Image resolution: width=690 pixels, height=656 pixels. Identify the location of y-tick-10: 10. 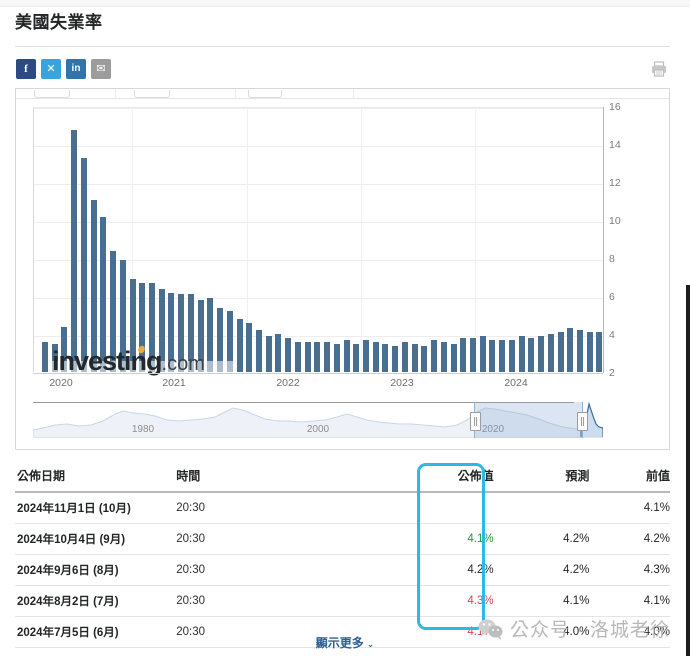
(615, 221).